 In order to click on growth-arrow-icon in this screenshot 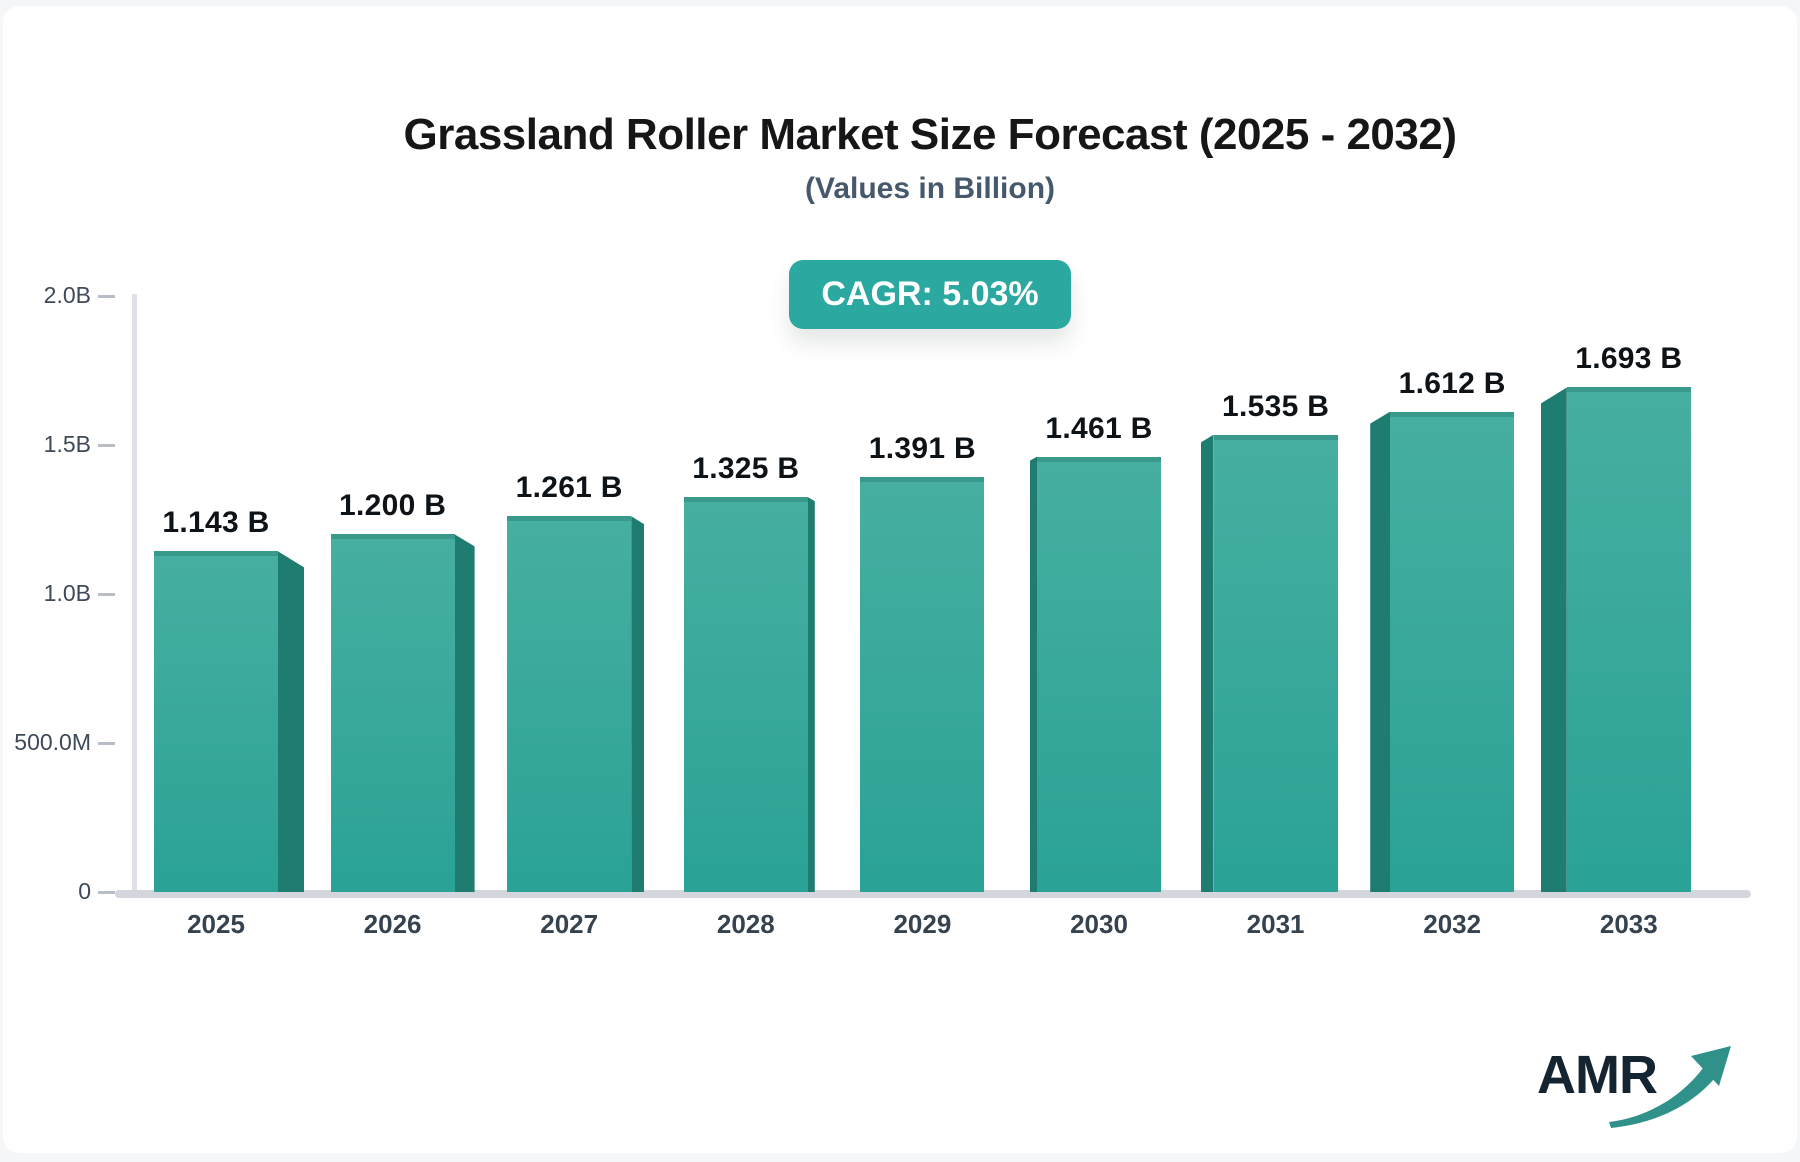, I will do `click(1670, 1087)`.